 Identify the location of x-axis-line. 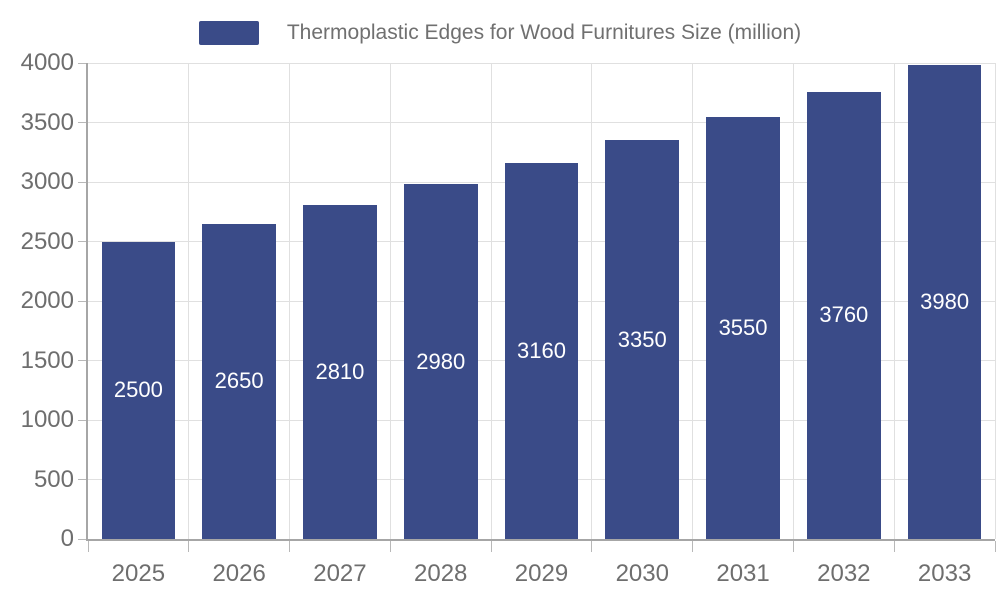
(540, 540).